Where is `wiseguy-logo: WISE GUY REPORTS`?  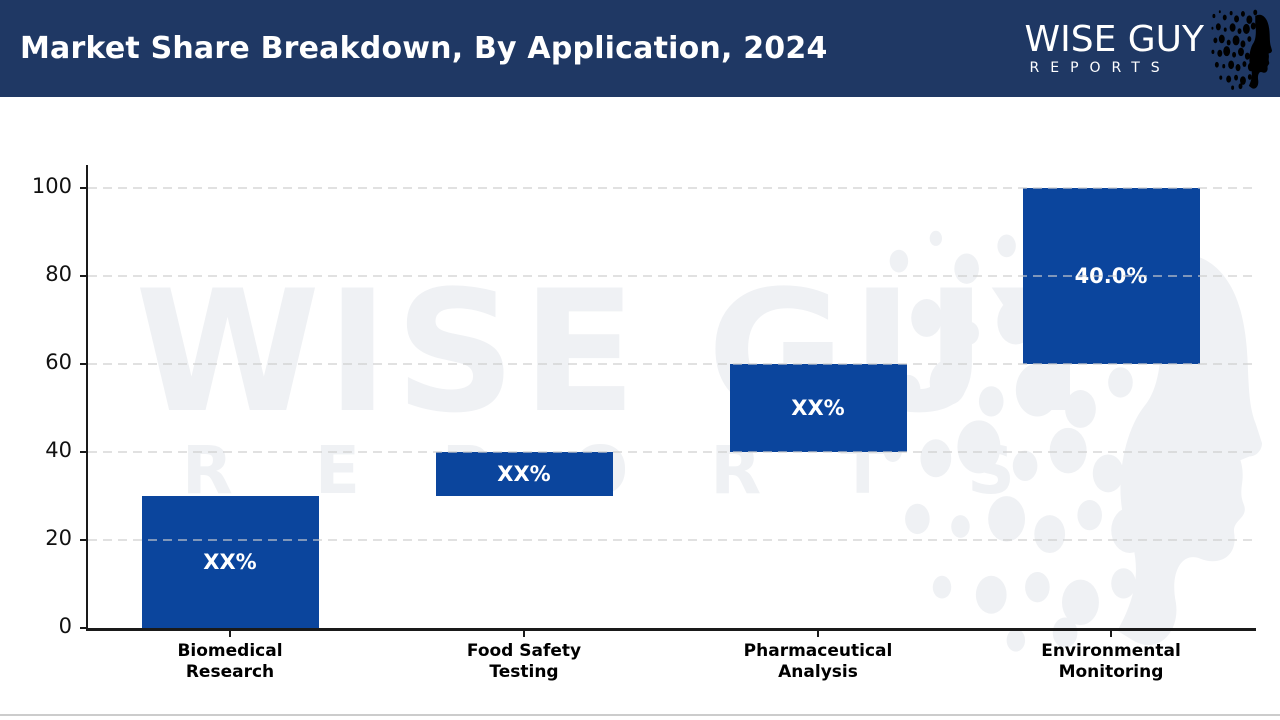
wiseguy-logo: WISE GUY REPORTS is located at coordinates (1152, 49).